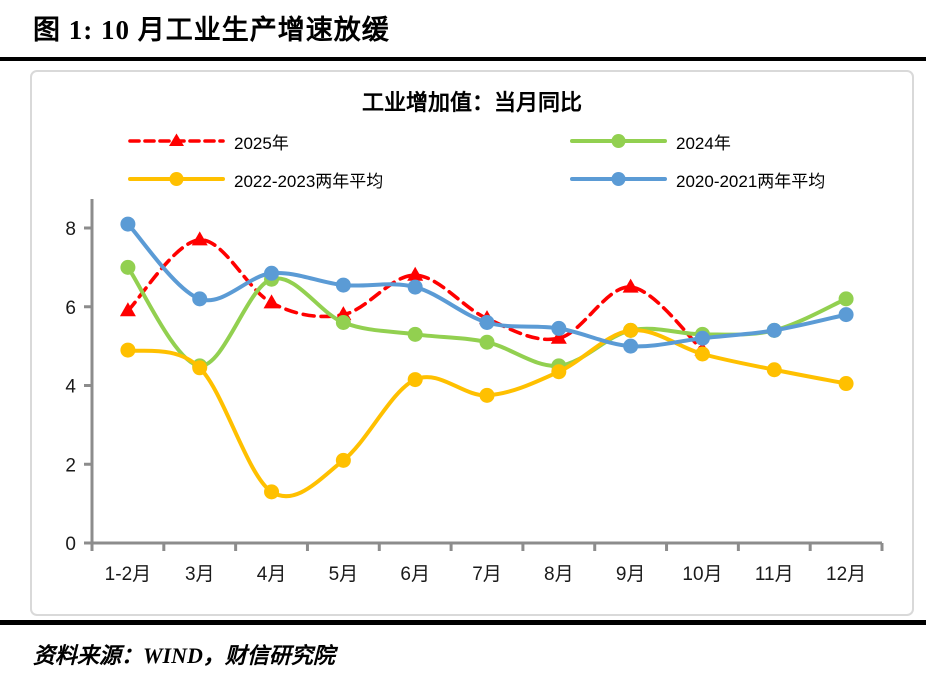 This screenshot has width=926, height=681. Describe the element at coordinates (741, 141) in the screenshot. I see `legend-item-2024: 2024年` at that location.